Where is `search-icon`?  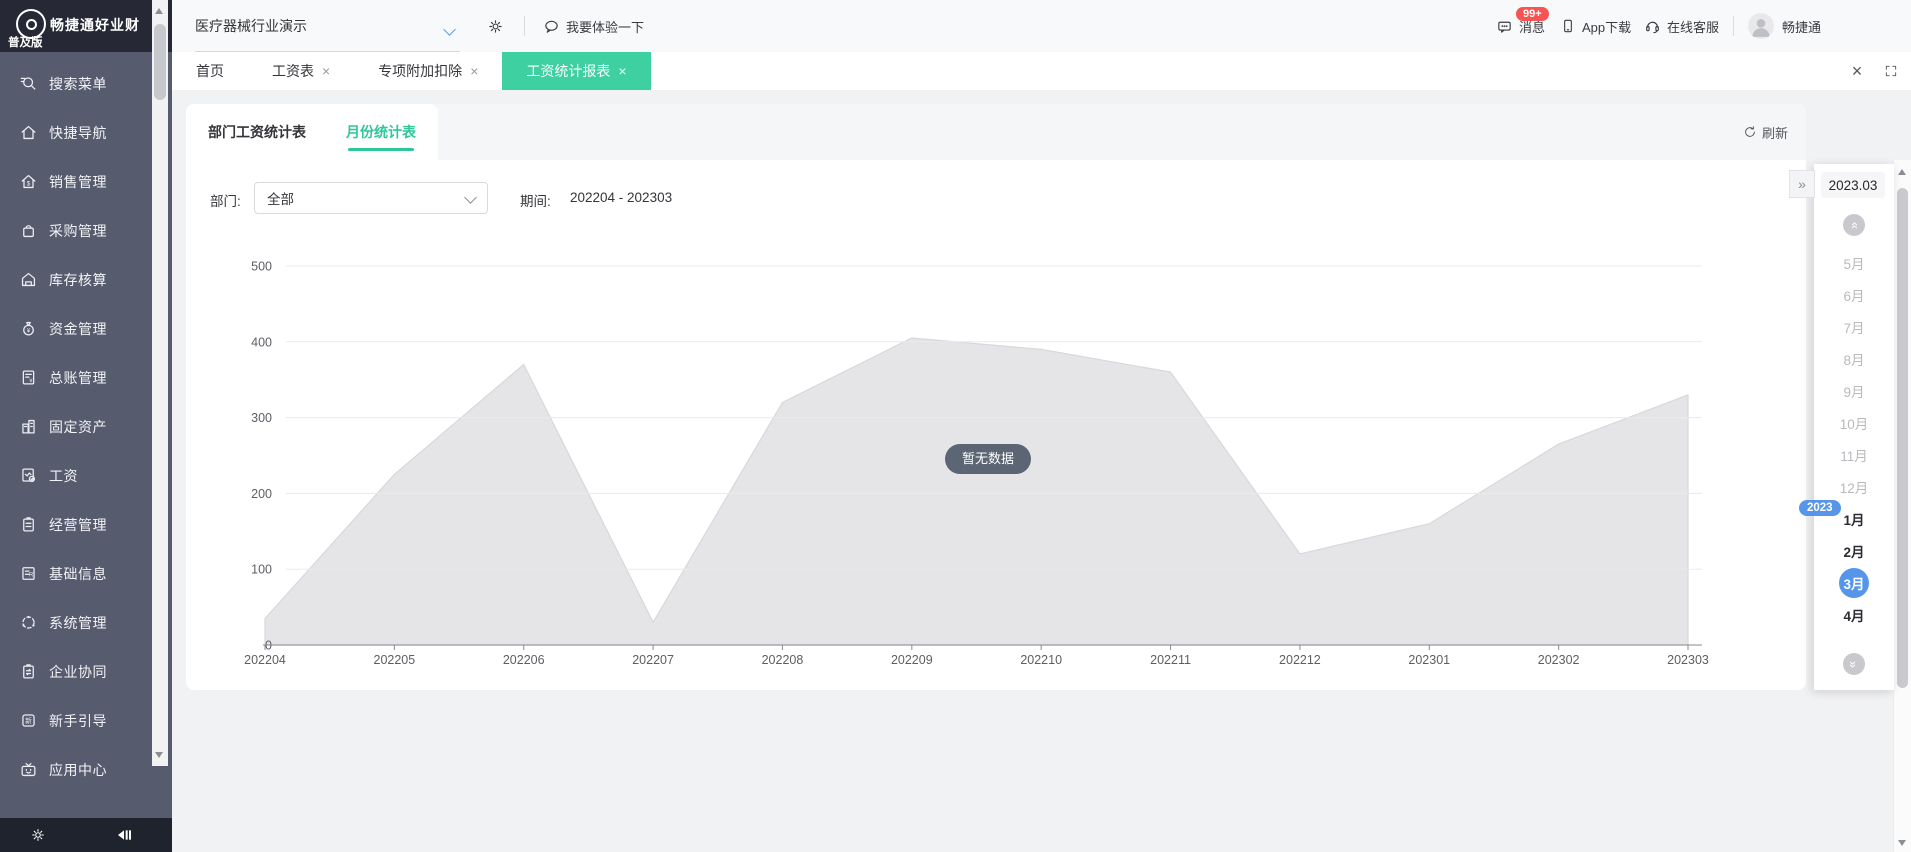 search-icon is located at coordinates (28, 83).